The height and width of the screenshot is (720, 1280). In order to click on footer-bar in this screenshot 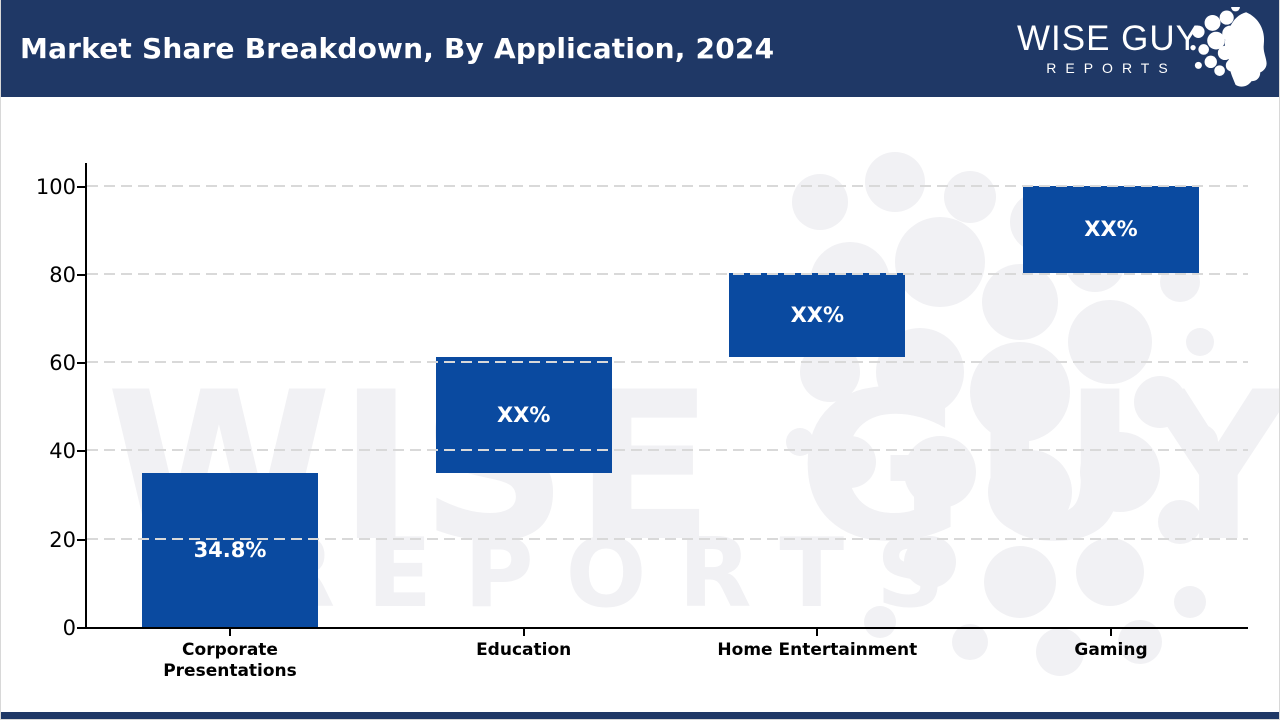, I will do `click(640, 716)`.